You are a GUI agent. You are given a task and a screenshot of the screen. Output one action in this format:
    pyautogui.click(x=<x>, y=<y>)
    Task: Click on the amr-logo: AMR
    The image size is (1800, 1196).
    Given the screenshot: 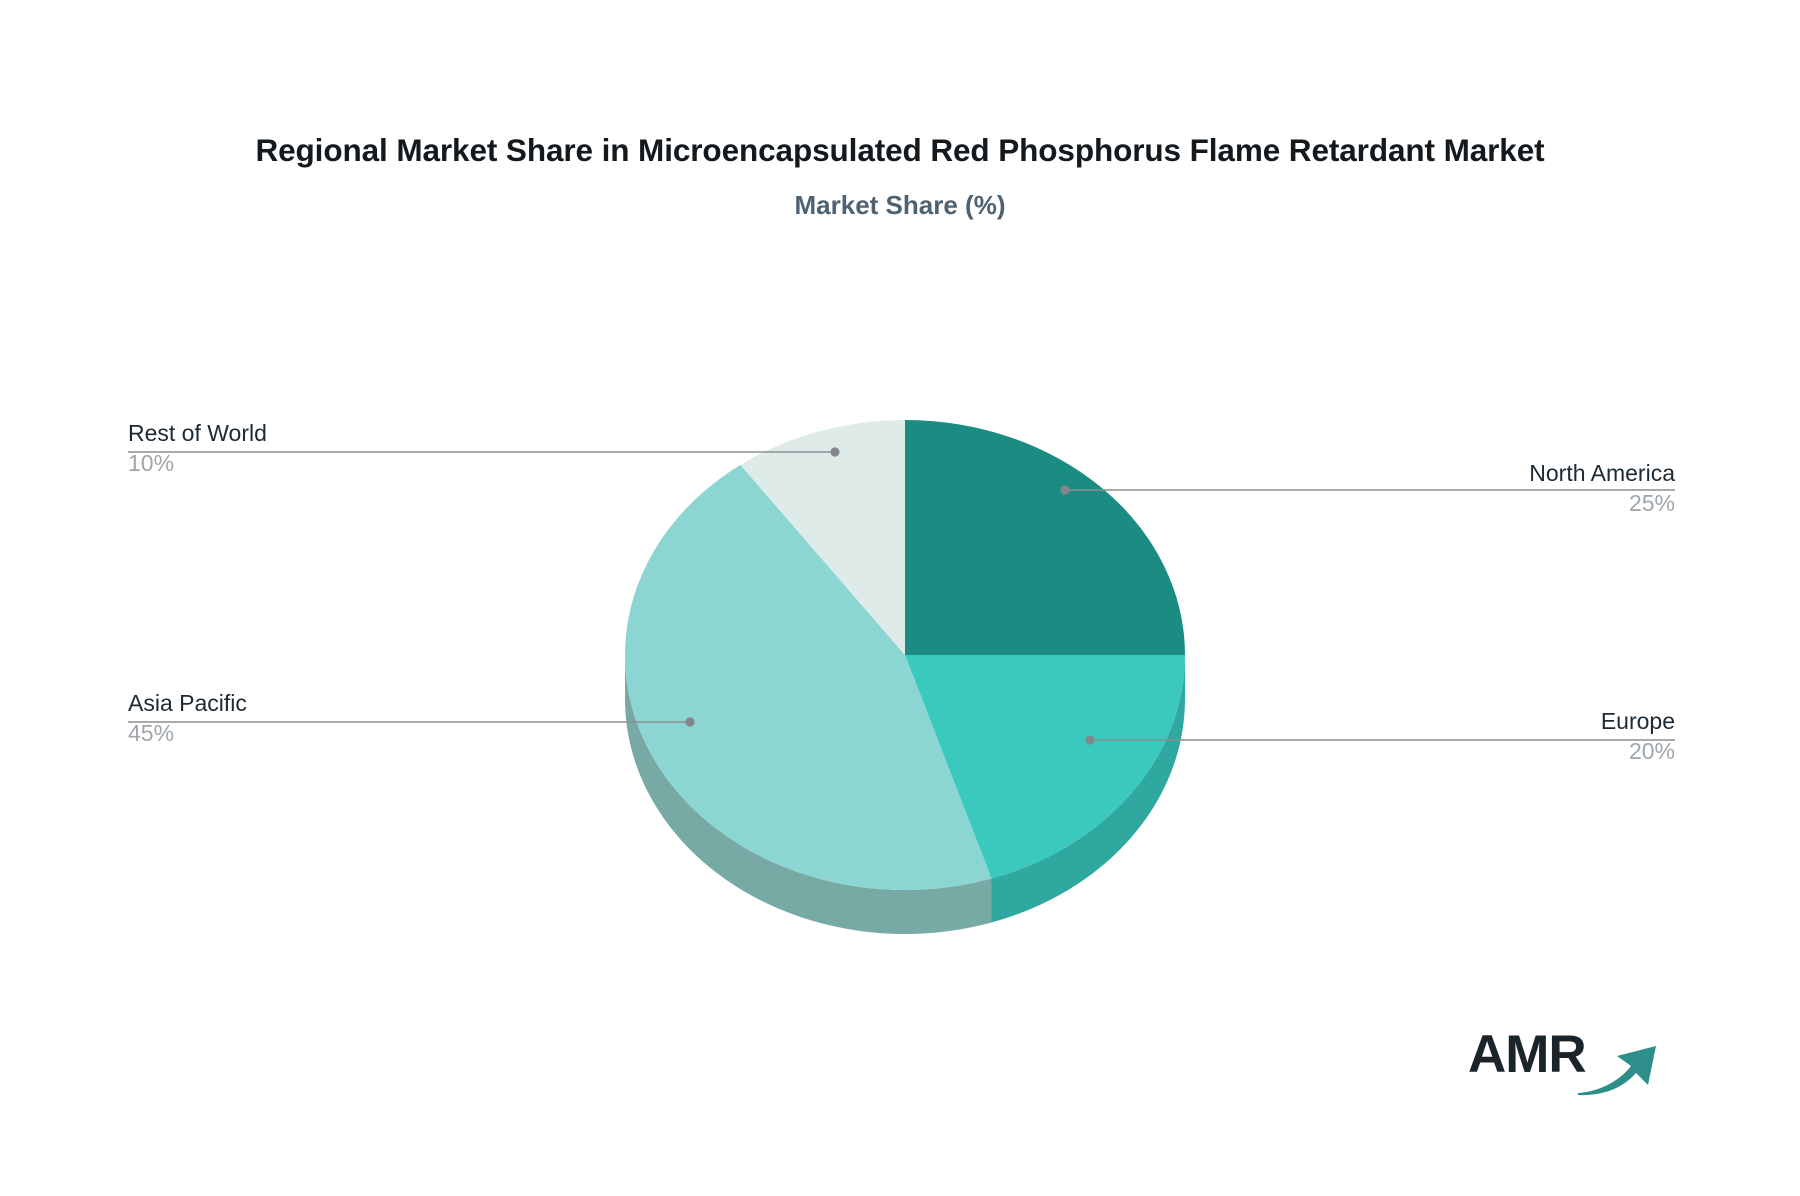 What is the action you would take?
    pyautogui.click(x=1563, y=1059)
    